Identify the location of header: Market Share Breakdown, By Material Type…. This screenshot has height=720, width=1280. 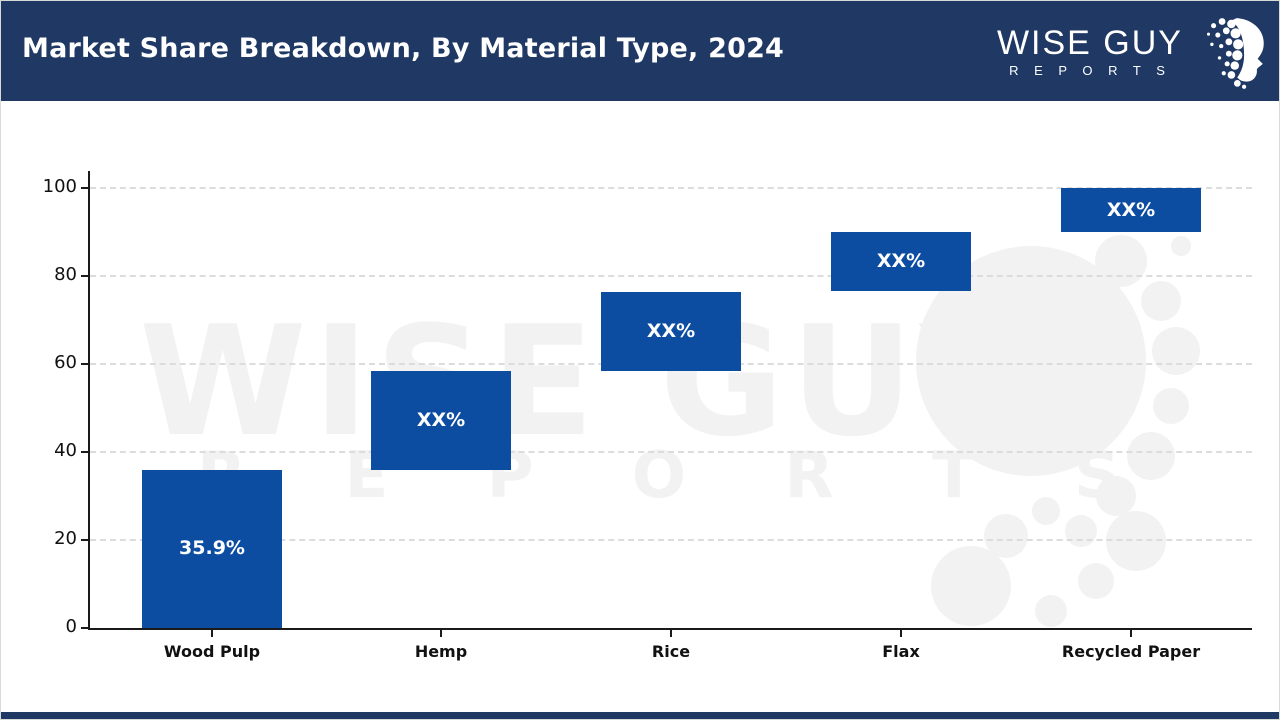
(640, 51).